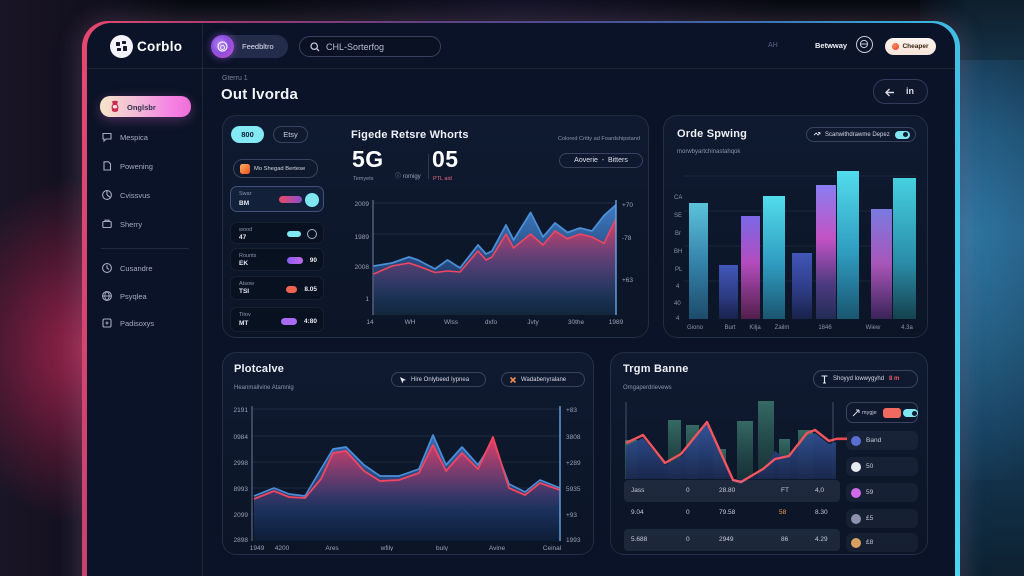 Image resolution: width=1024 pixels, height=576 pixels. I want to click on svg-text: 30the, so click(576, 322).